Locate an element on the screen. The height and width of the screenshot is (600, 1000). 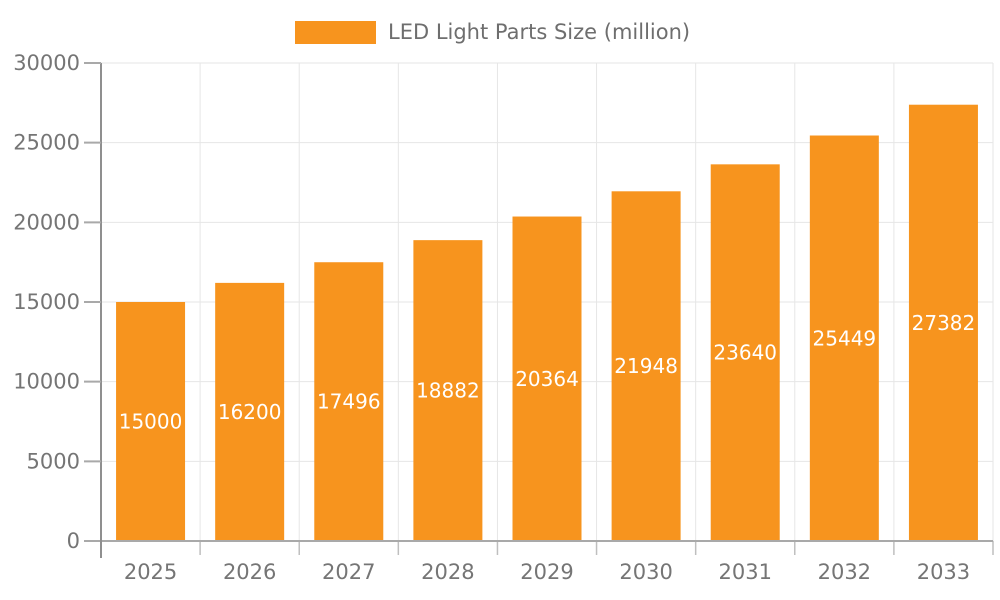
x-axis-label-2030: 2030 is located at coordinates (645, 572).